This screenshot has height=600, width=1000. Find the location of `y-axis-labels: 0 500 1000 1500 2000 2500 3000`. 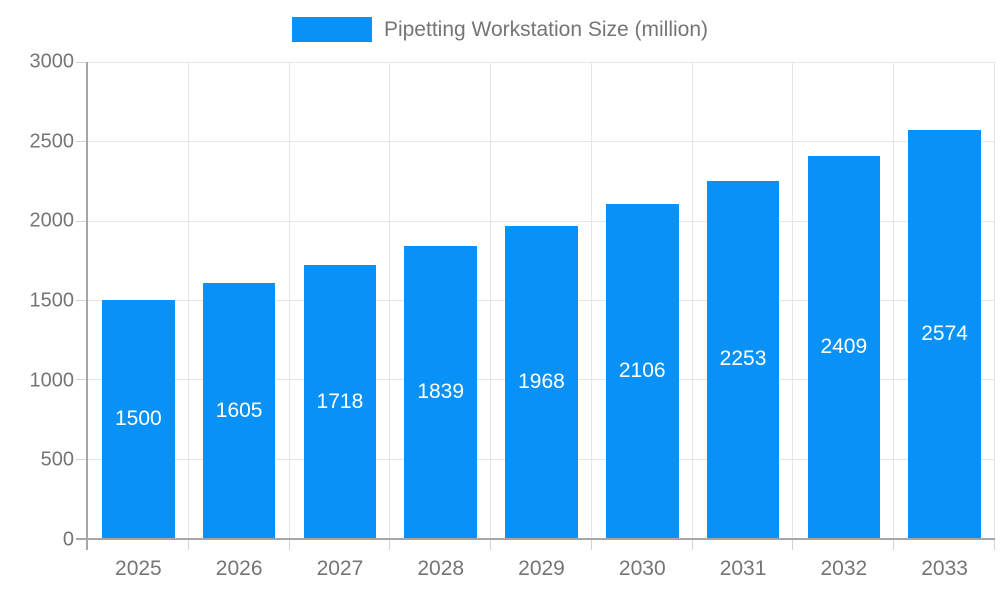

y-axis-labels: 0 500 1000 1500 2000 2500 3000 is located at coordinates (37, 301).